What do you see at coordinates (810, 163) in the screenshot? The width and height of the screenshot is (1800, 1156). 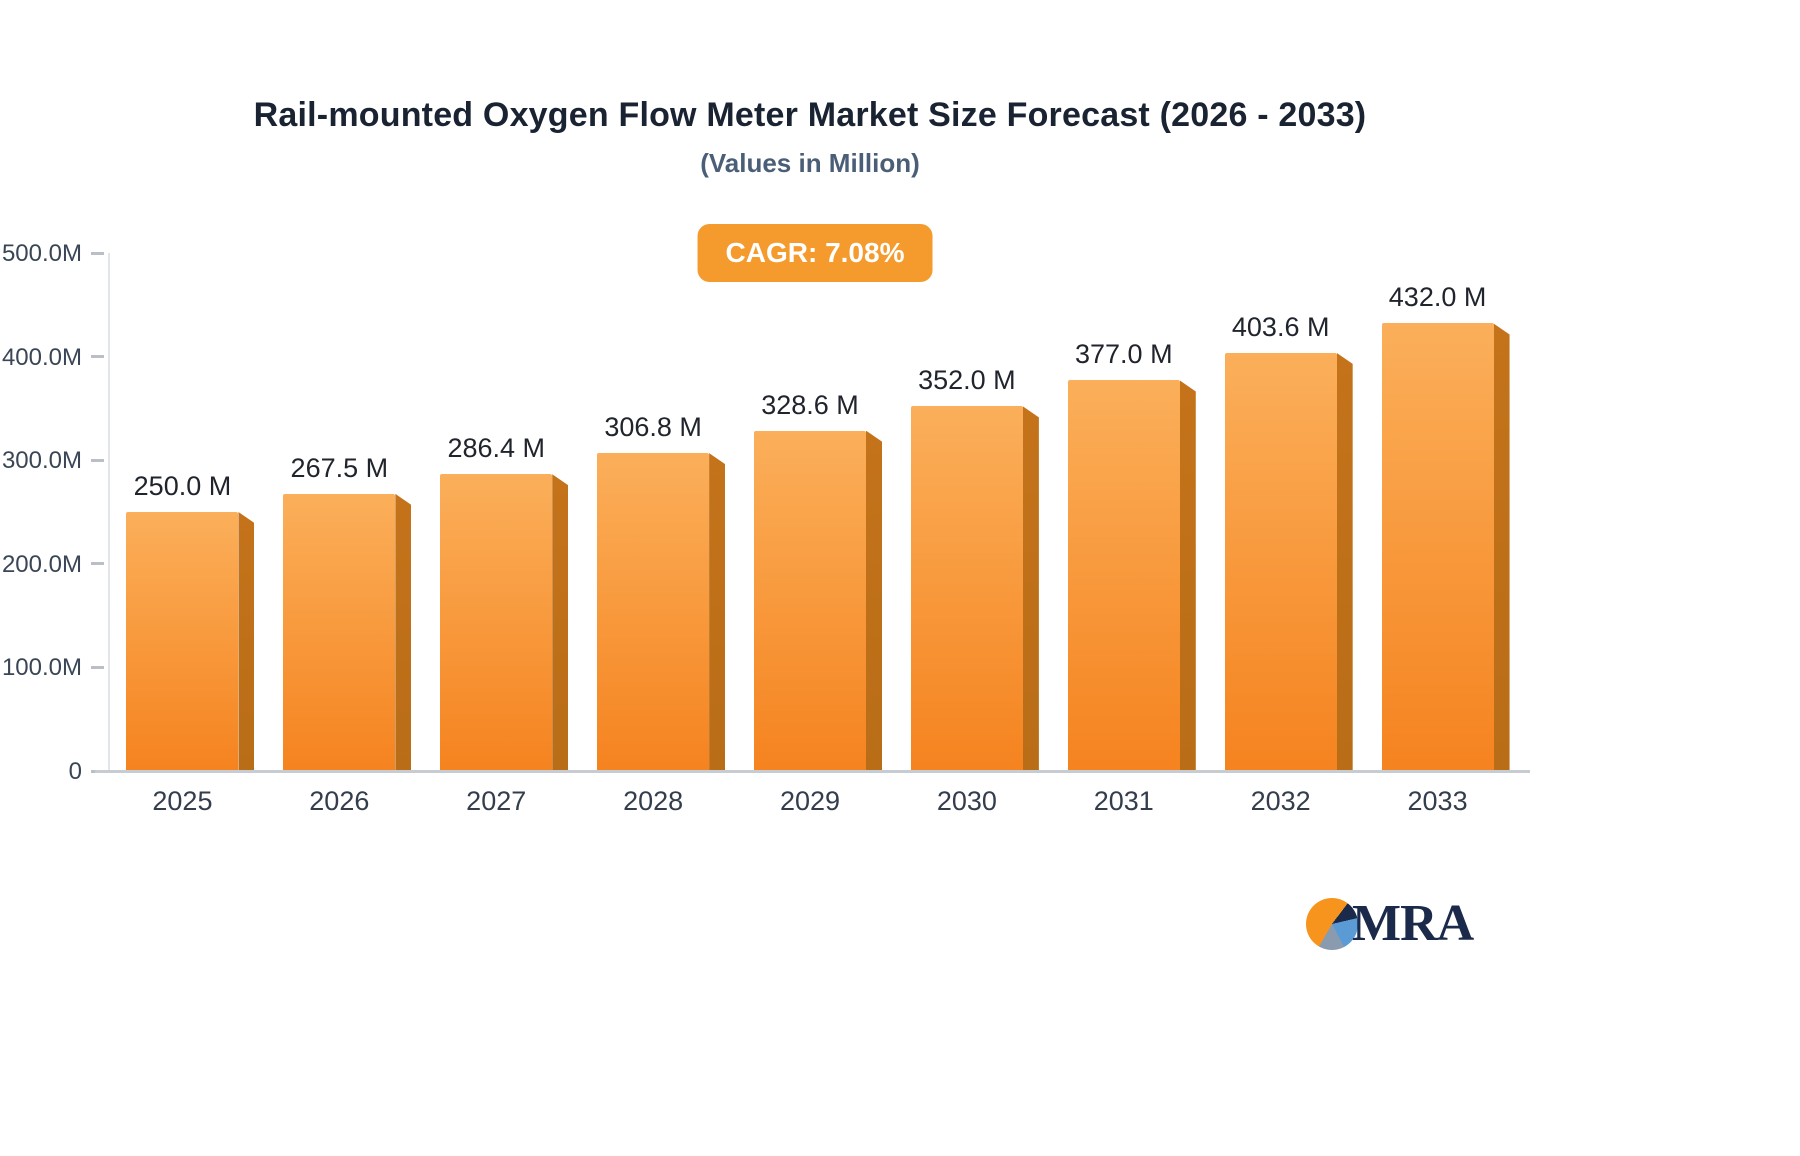 I see `chart-subtitle: (Values in Million)` at bounding box center [810, 163].